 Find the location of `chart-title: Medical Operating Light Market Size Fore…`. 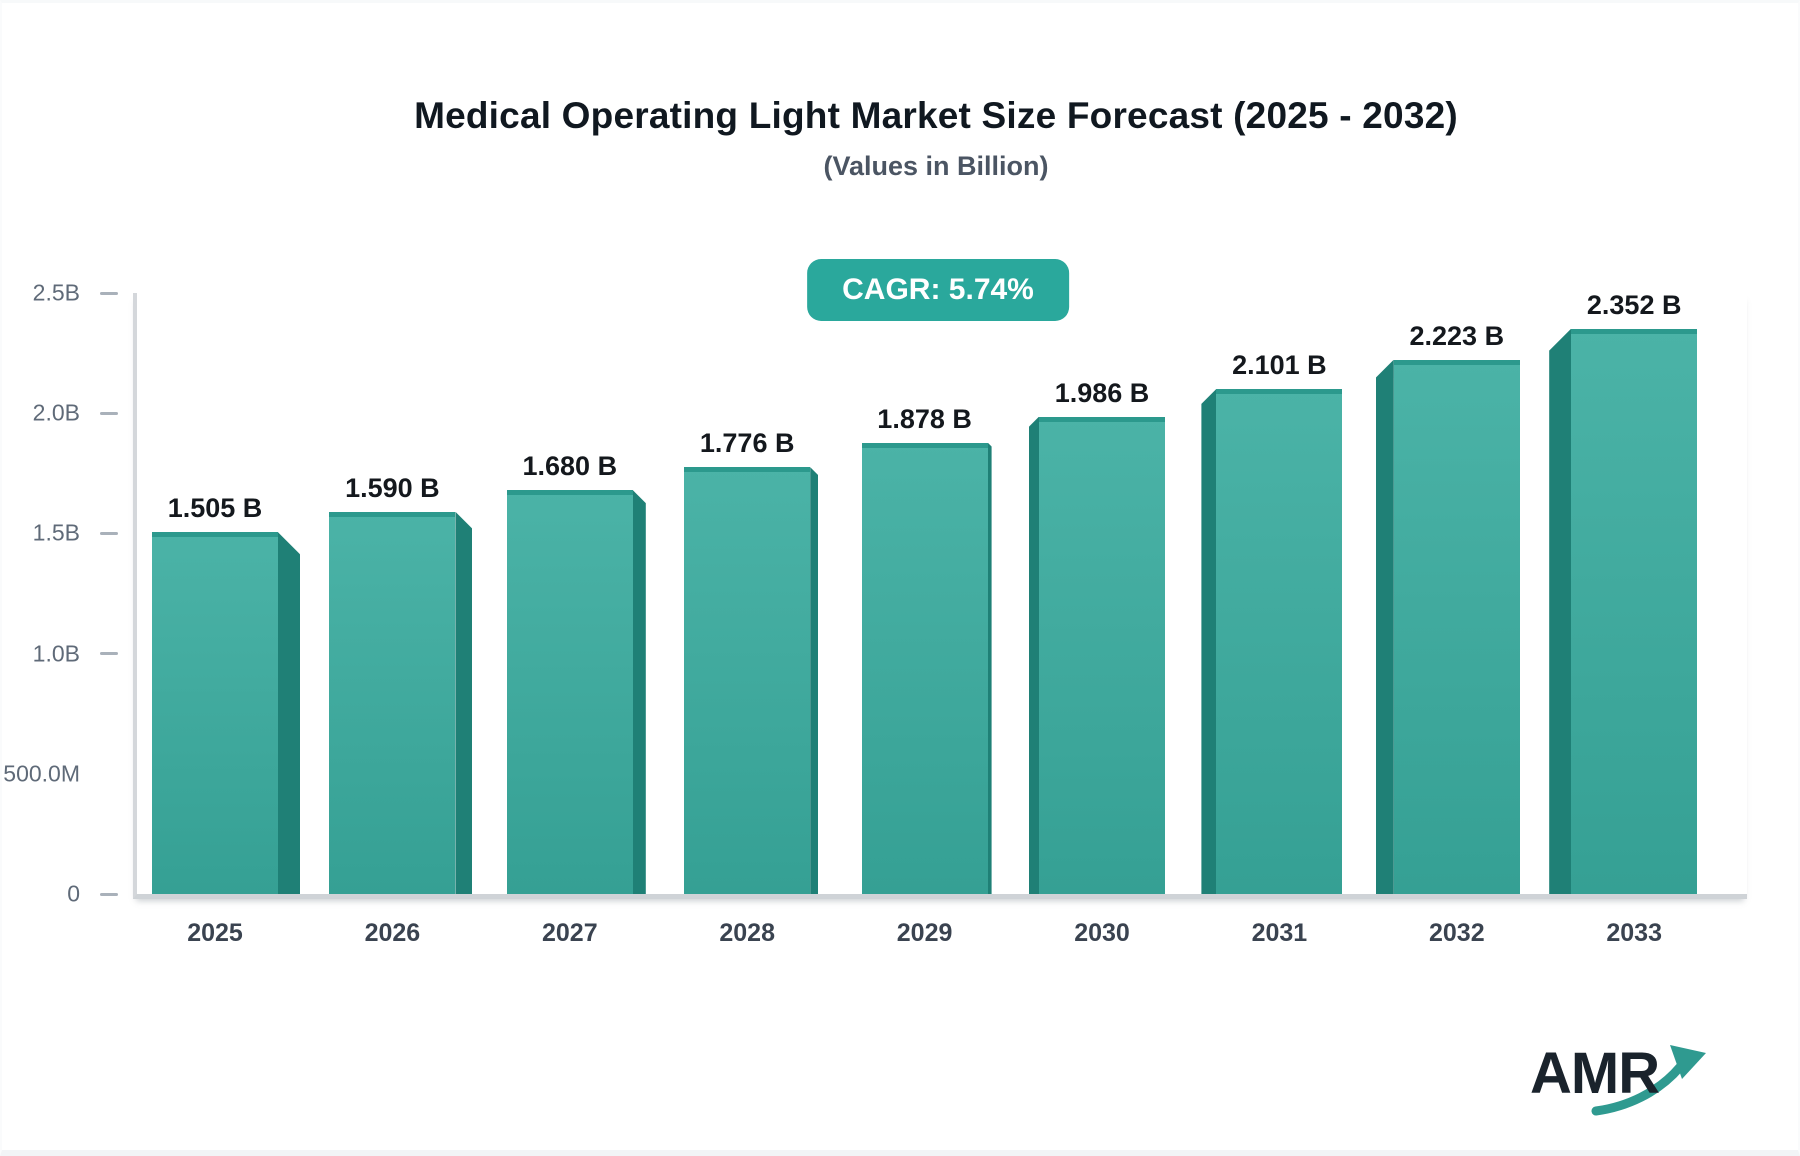

chart-title: Medical Operating Light Market Size Fore… is located at coordinates (936, 115).